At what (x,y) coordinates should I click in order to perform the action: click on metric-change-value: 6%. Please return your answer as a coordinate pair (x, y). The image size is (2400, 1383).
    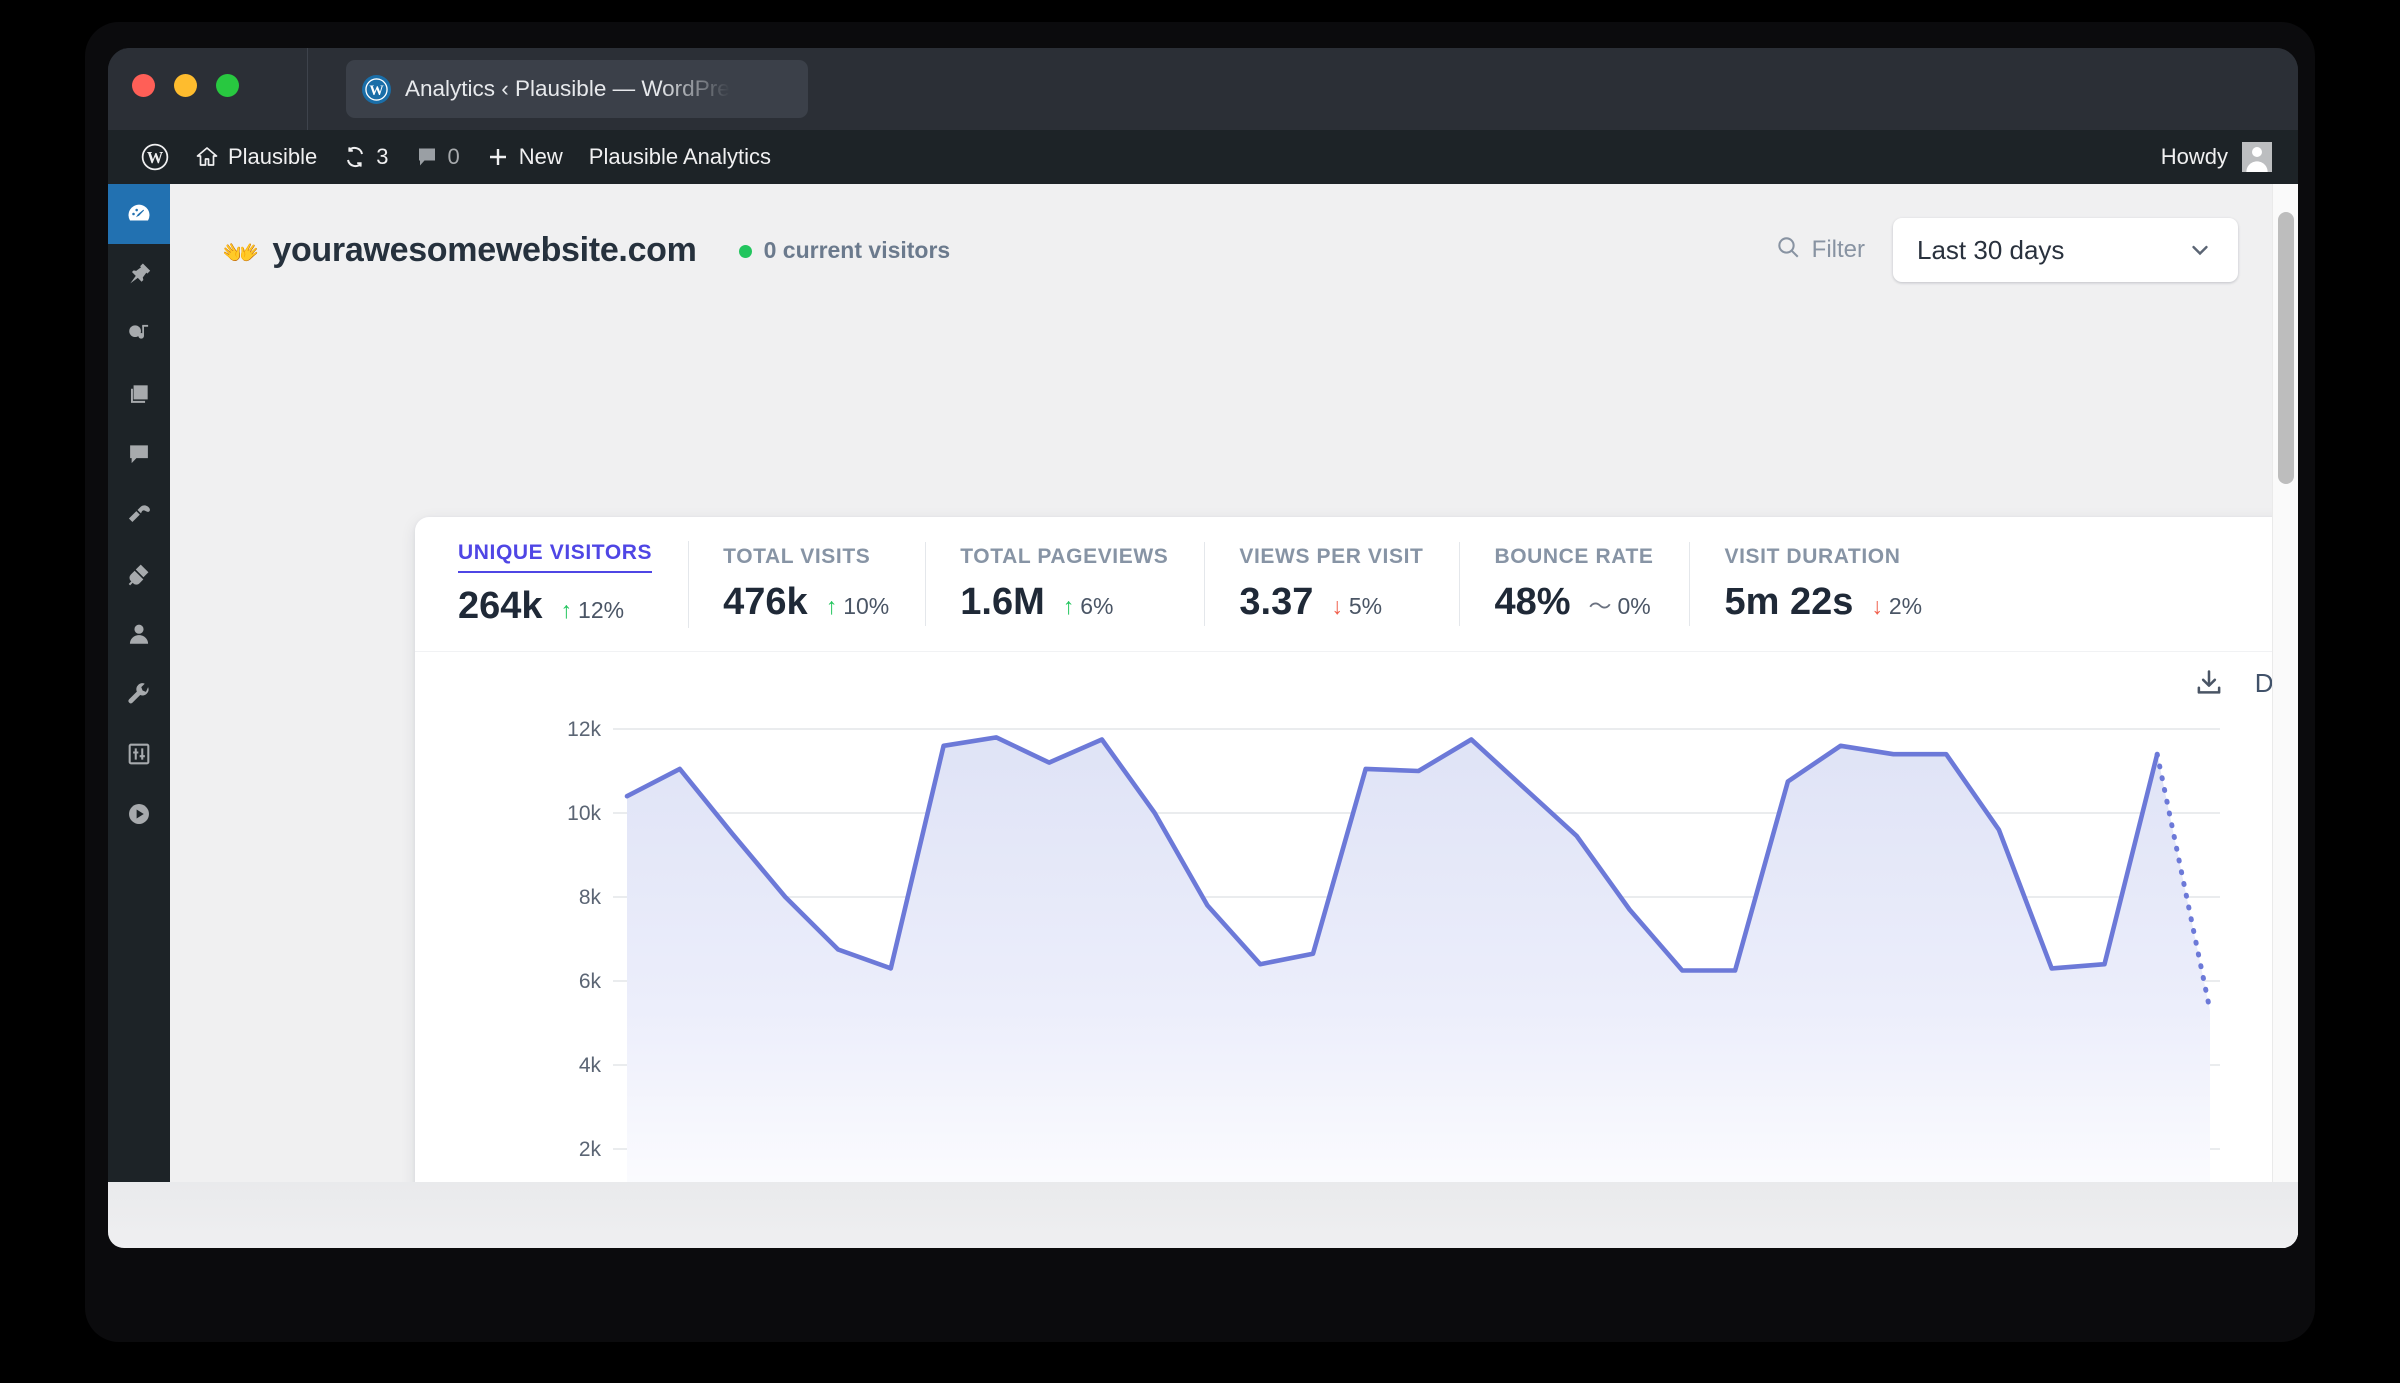
    Looking at the image, I should click on (1097, 605).